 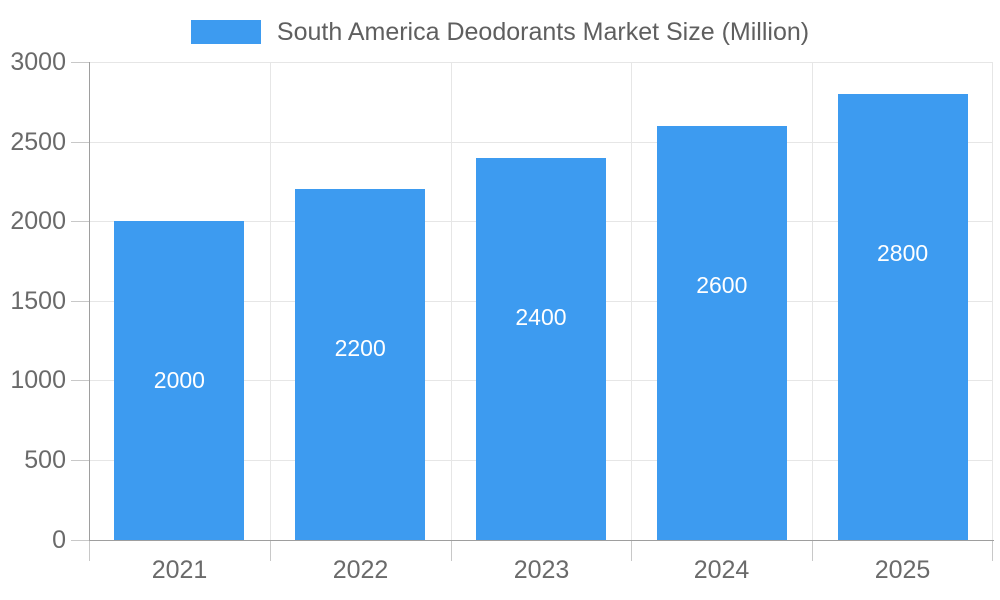 I want to click on bar-2023, so click(x=541, y=348).